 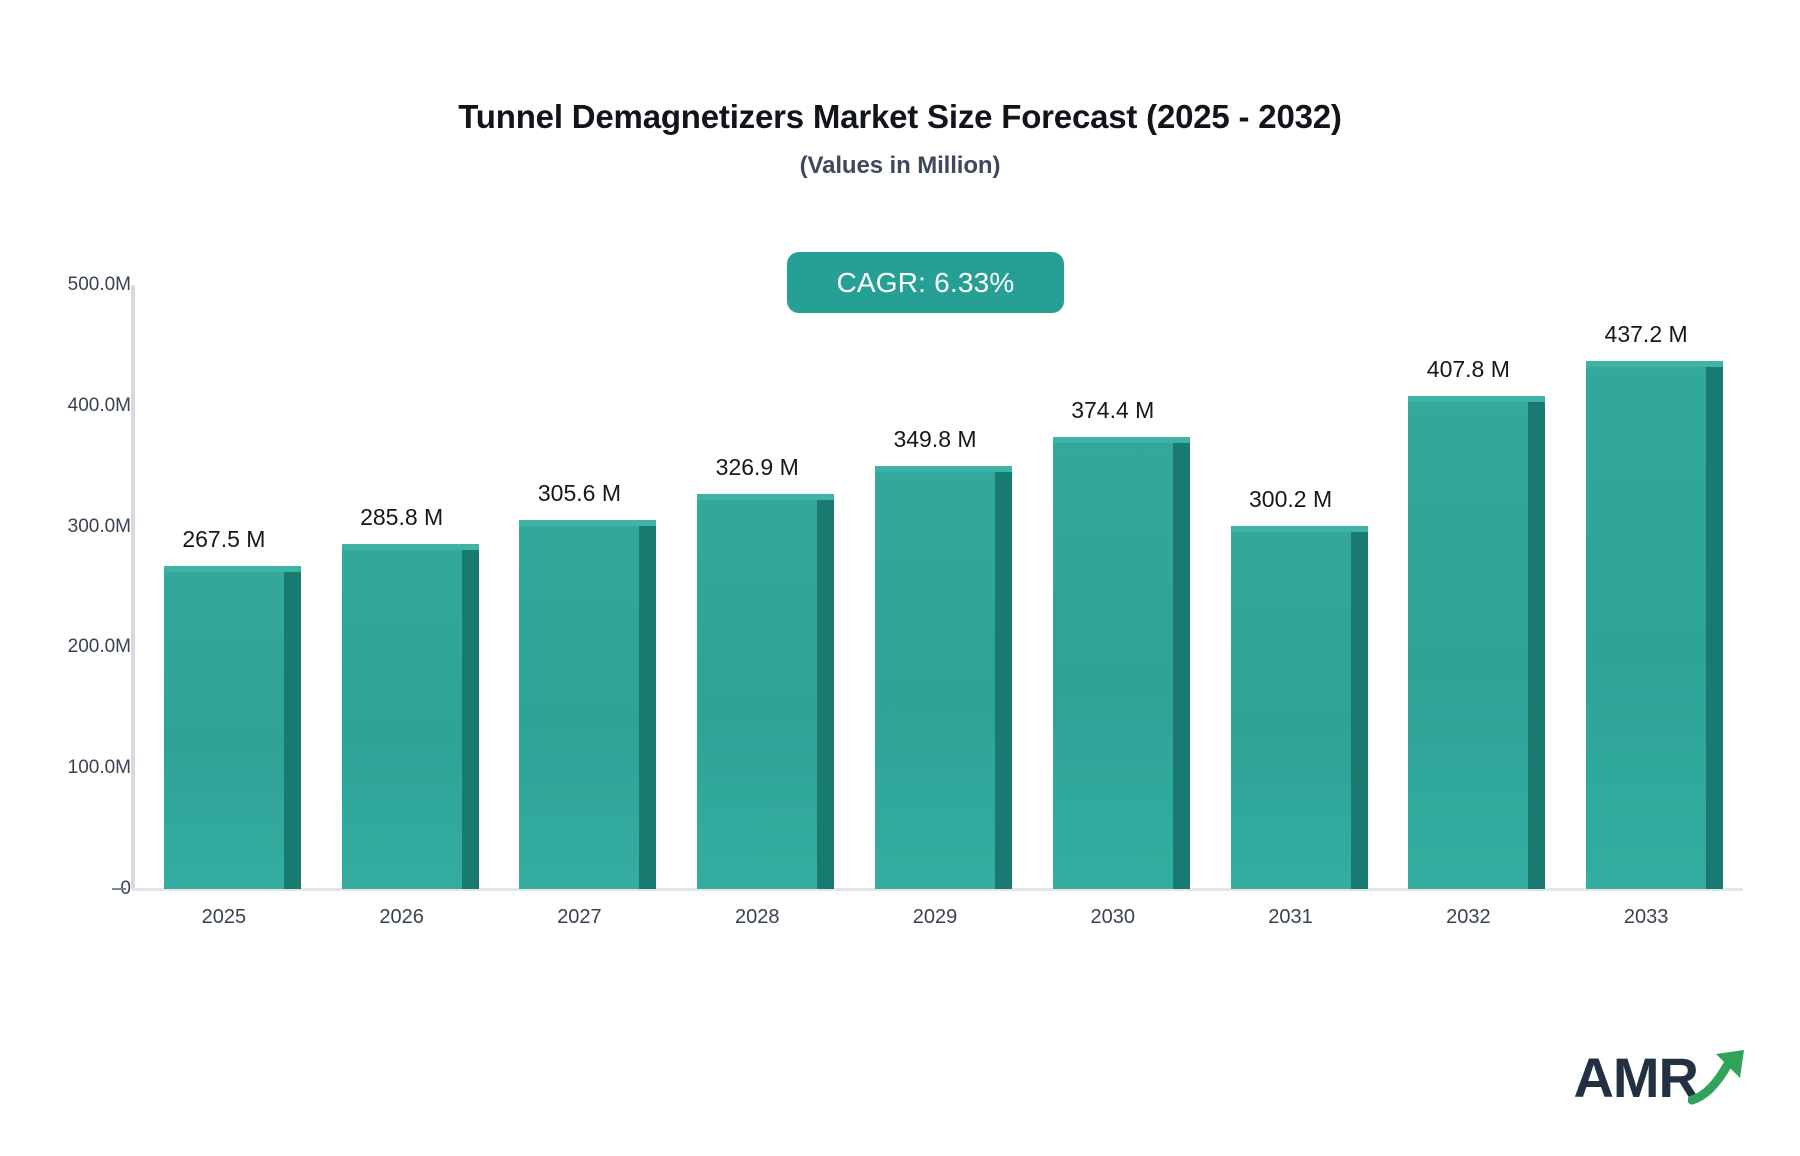 What do you see at coordinates (900, 165) in the screenshot?
I see `chart-subtitle: (Values in Million)` at bounding box center [900, 165].